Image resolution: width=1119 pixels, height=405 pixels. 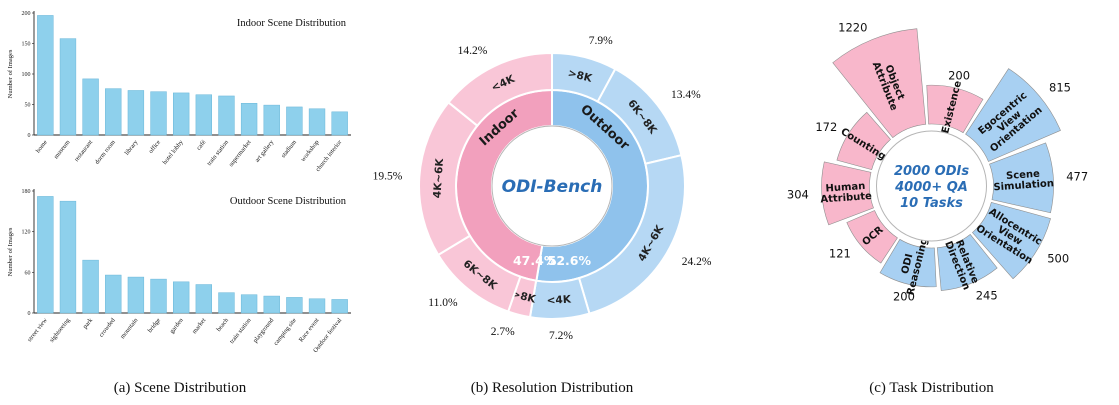 What do you see at coordinates (904, 296) in the screenshot?
I see `task-count: 200` at bounding box center [904, 296].